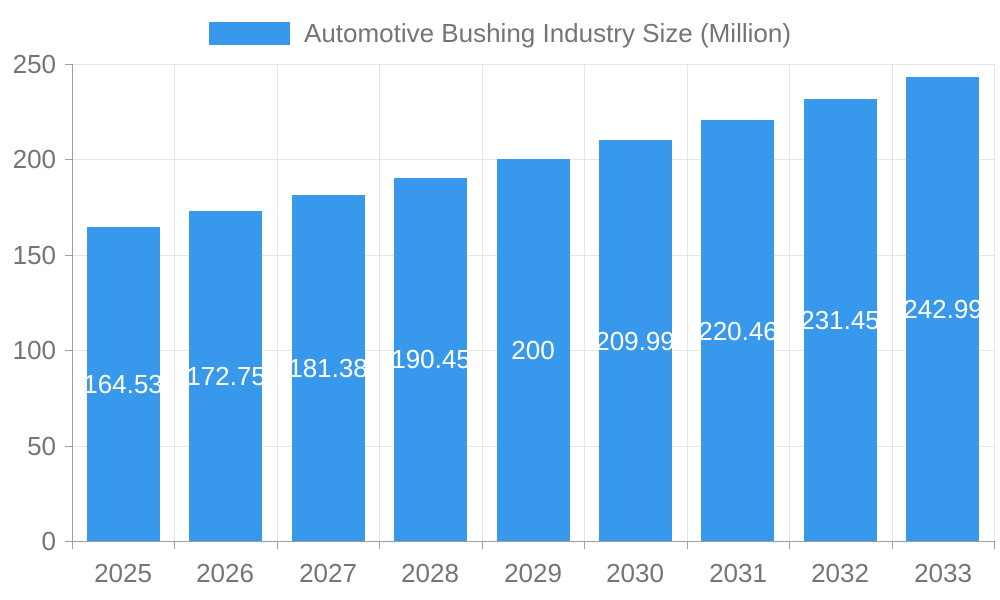  Describe the element at coordinates (225, 573) in the screenshot. I see `x-axis-tick-label: 2026` at that location.